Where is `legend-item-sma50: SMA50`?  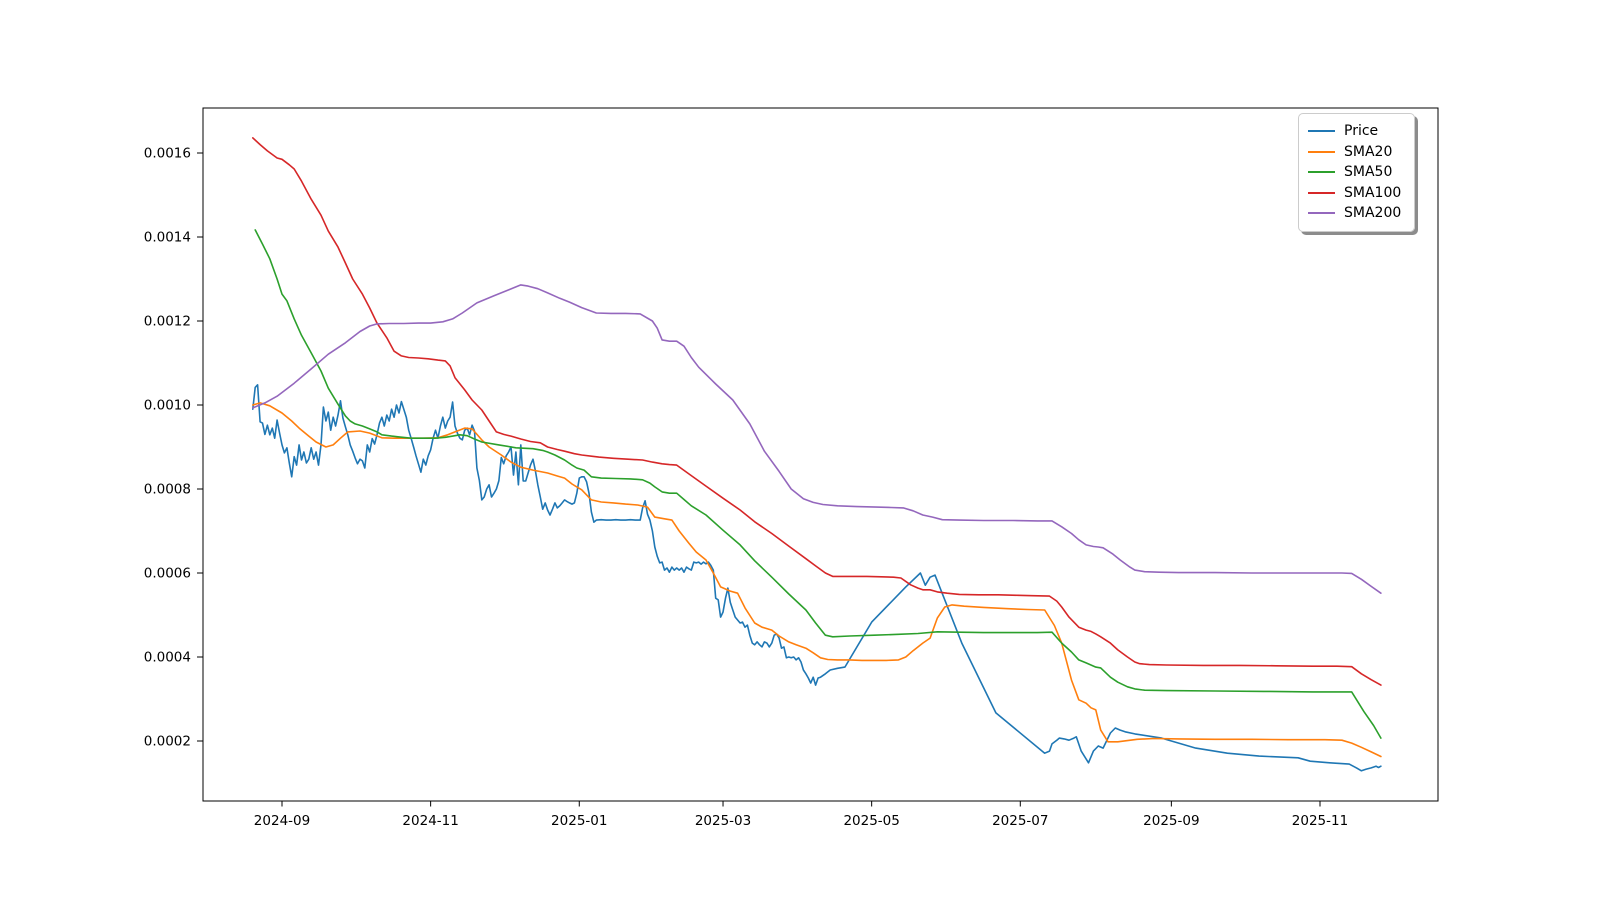 legend-item-sma50: SMA50 is located at coordinates (1356, 172).